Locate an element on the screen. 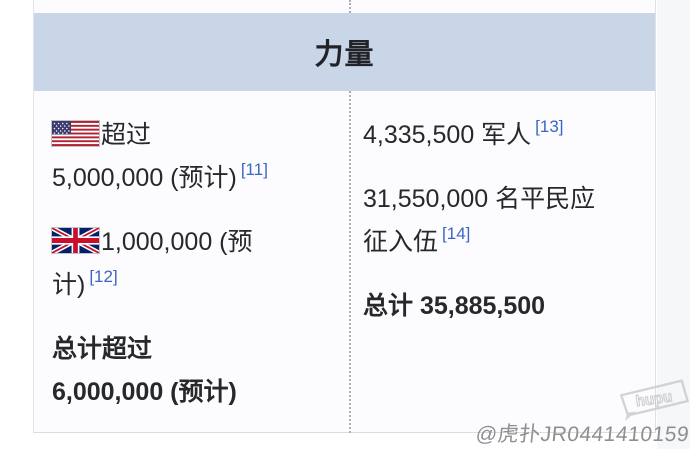  uk-flag-icon is located at coordinates (75, 240).